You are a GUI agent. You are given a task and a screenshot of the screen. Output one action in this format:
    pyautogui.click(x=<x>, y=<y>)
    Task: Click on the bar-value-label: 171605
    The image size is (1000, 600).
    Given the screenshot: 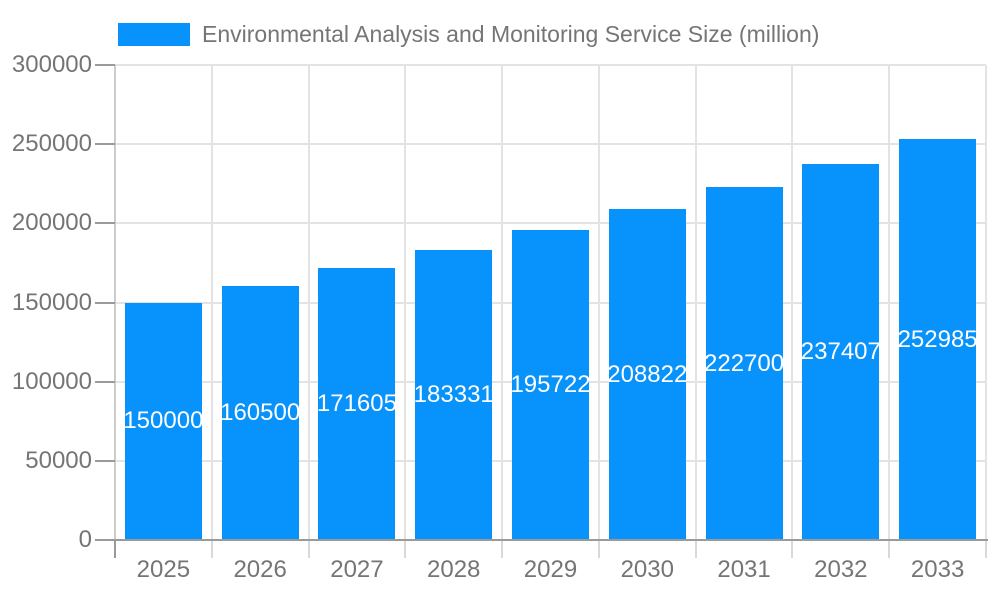 What is the action you would take?
    pyautogui.click(x=357, y=404)
    